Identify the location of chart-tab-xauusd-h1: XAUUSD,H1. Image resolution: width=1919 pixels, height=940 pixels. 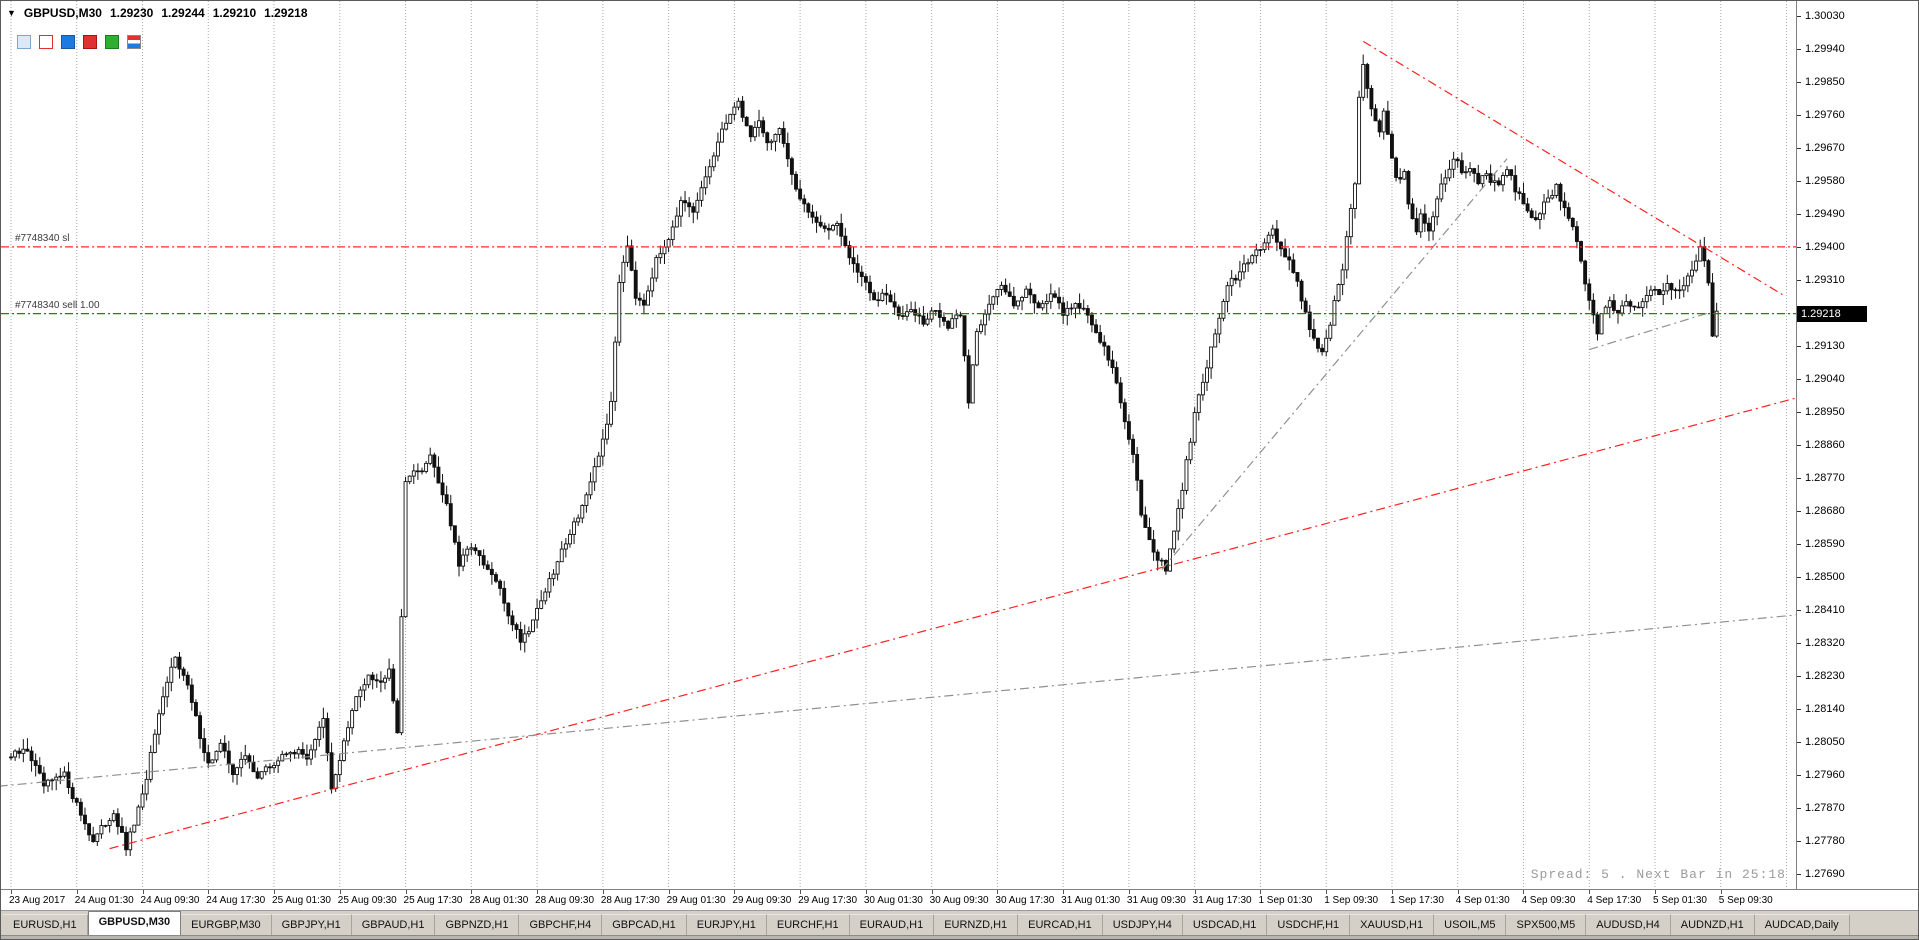
(1392, 924).